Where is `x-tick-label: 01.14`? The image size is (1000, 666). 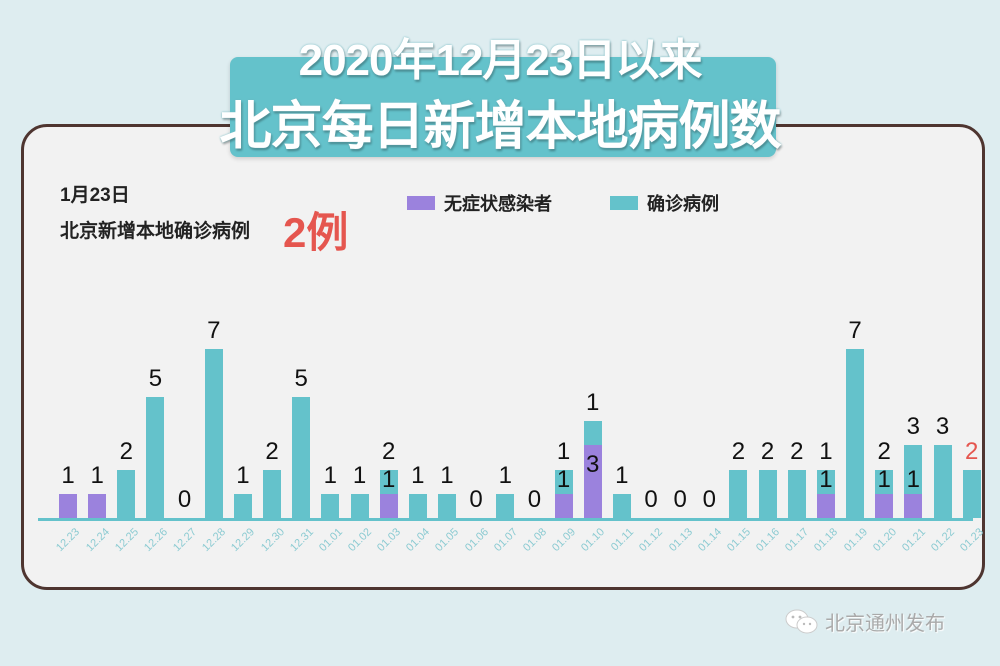 x-tick-label: 01.14 is located at coordinates (709, 540).